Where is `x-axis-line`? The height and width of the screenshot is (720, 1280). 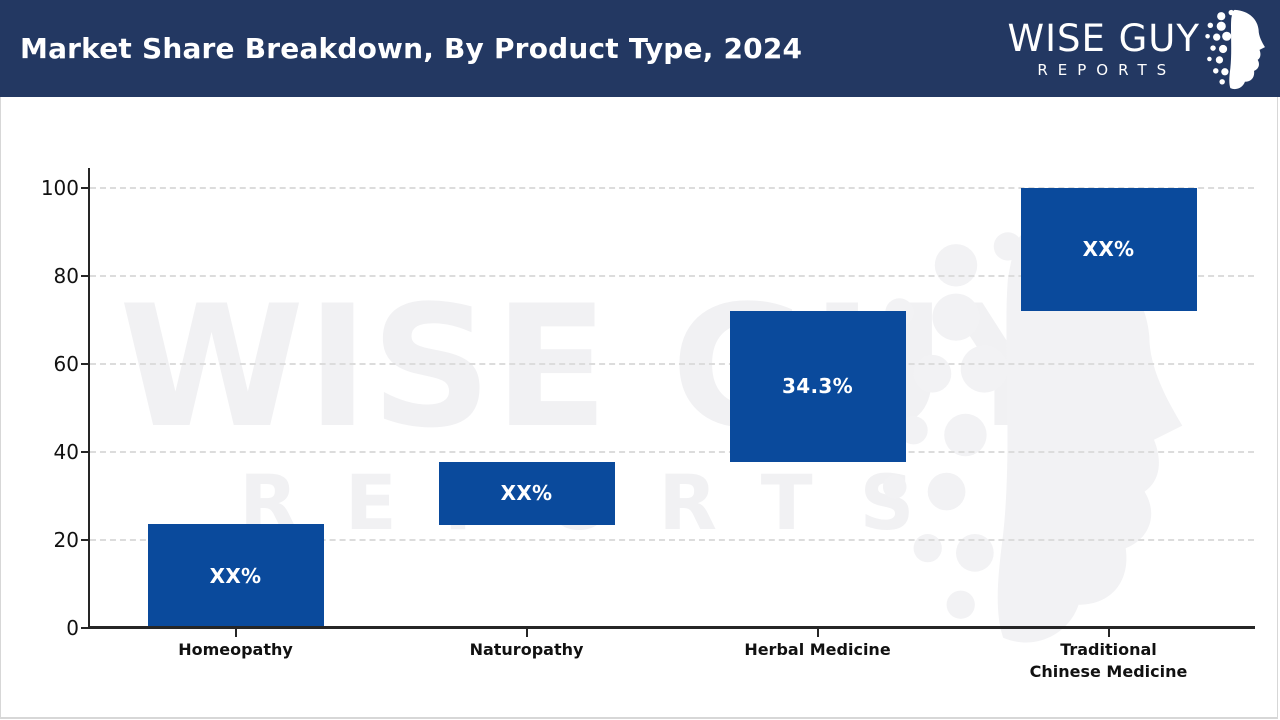 x-axis-line is located at coordinates (671, 627).